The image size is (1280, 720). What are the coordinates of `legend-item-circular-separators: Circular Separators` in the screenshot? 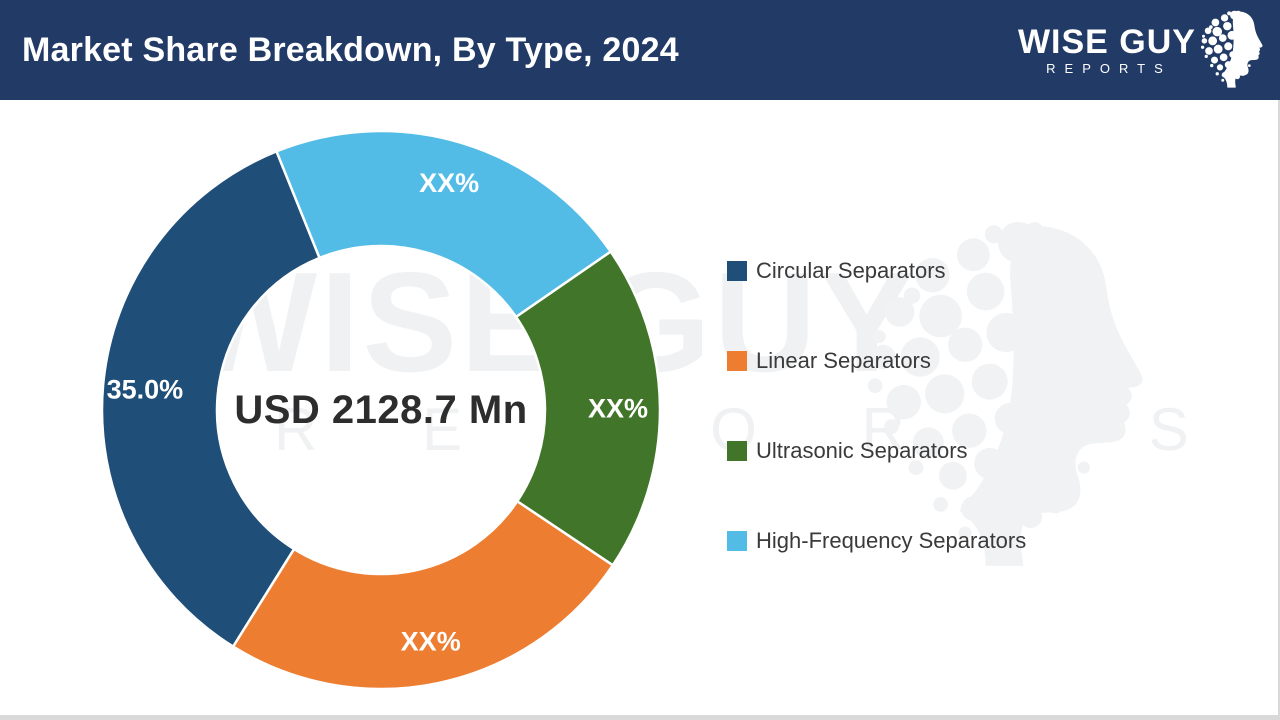 It's located at (876, 270).